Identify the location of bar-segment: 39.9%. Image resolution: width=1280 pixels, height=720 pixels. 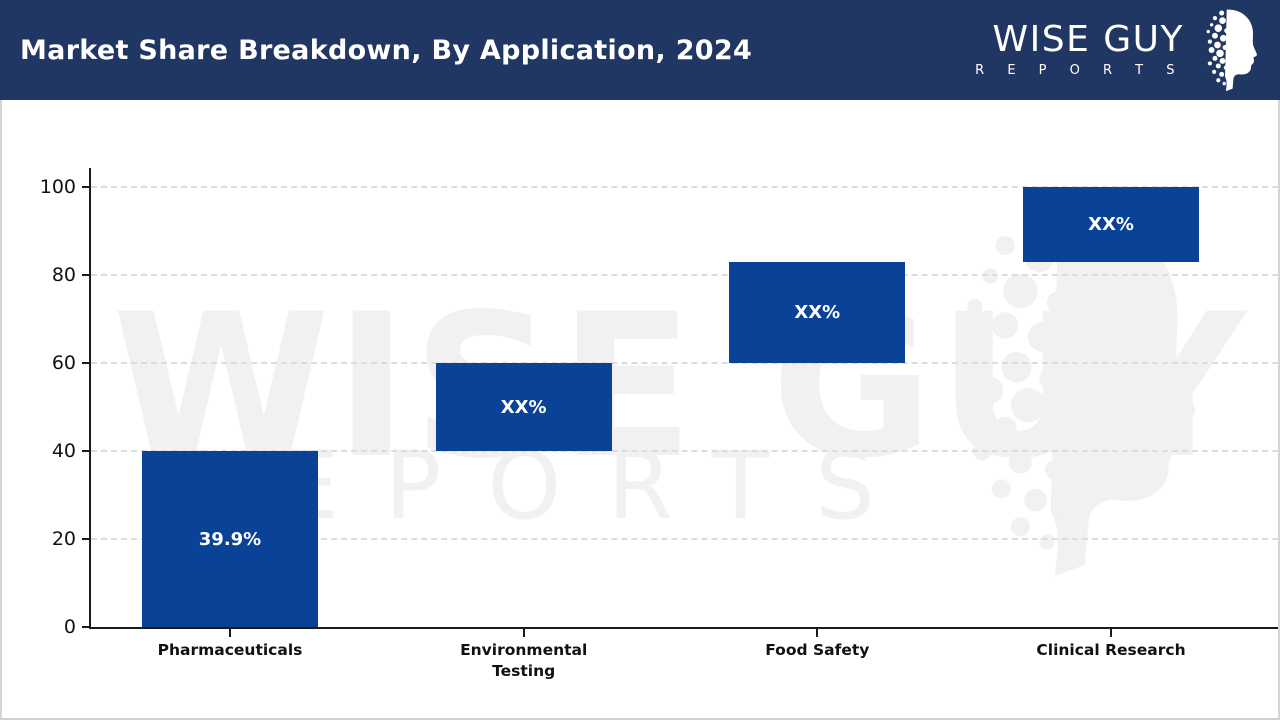
(230, 539).